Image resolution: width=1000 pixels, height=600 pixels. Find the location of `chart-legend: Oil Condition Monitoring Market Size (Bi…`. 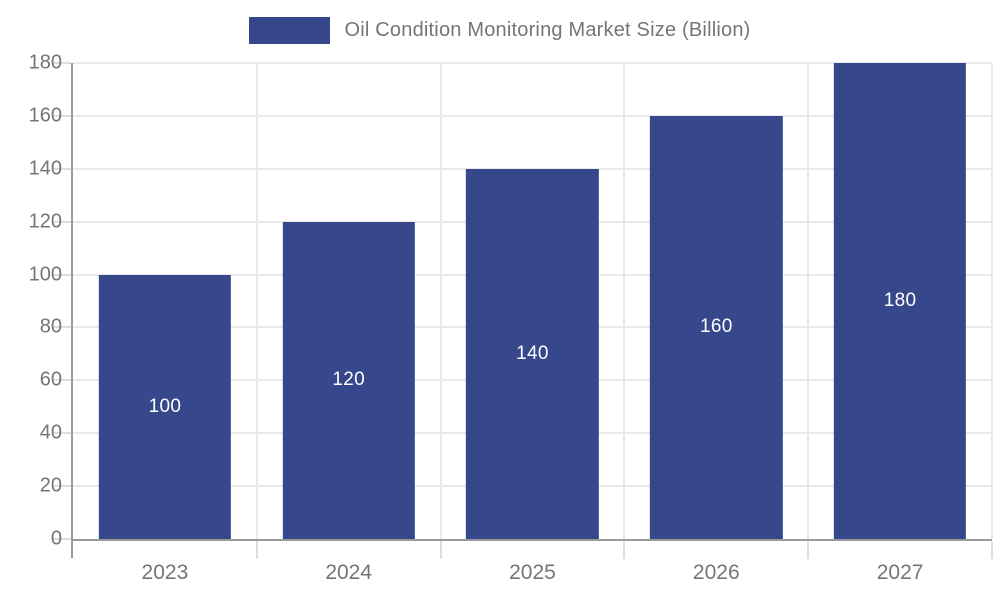

chart-legend: Oil Condition Monitoring Market Size (Bi… is located at coordinates (500, 30).